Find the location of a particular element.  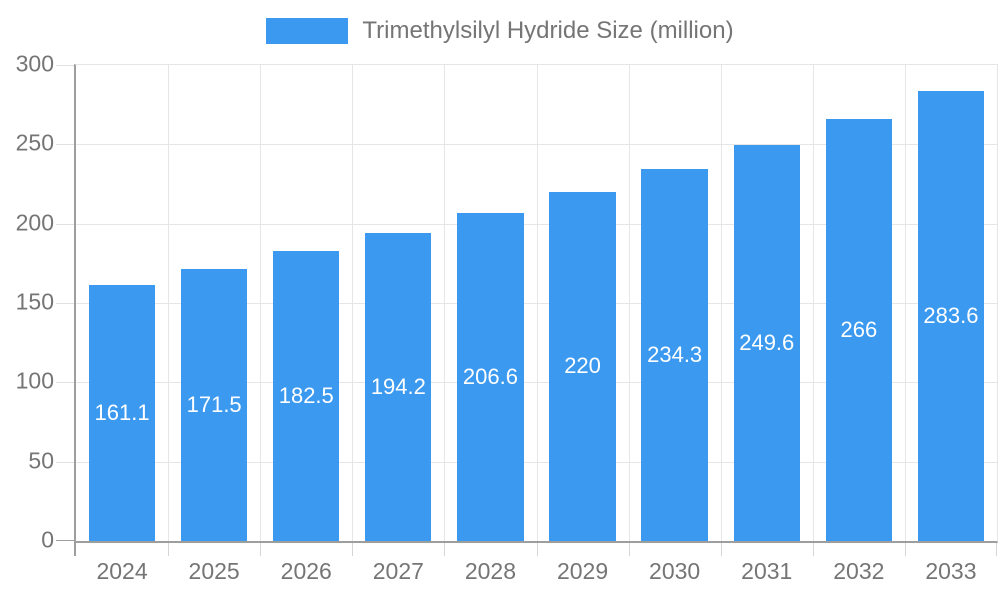

legend-swatch is located at coordinates (307, 31).